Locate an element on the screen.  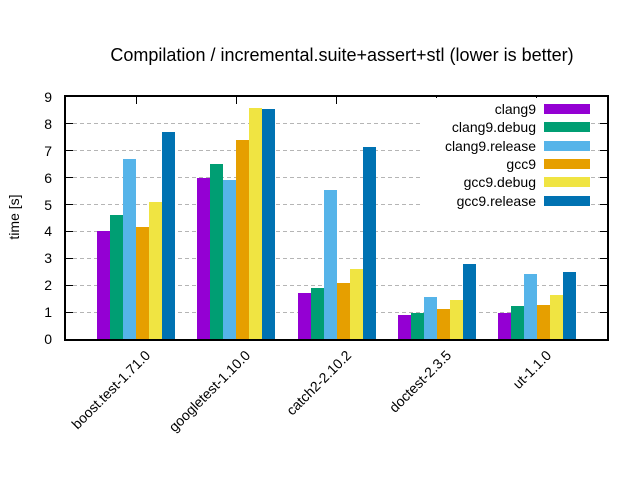
y-tick-label: 9 is located at coordinates (48, 97).